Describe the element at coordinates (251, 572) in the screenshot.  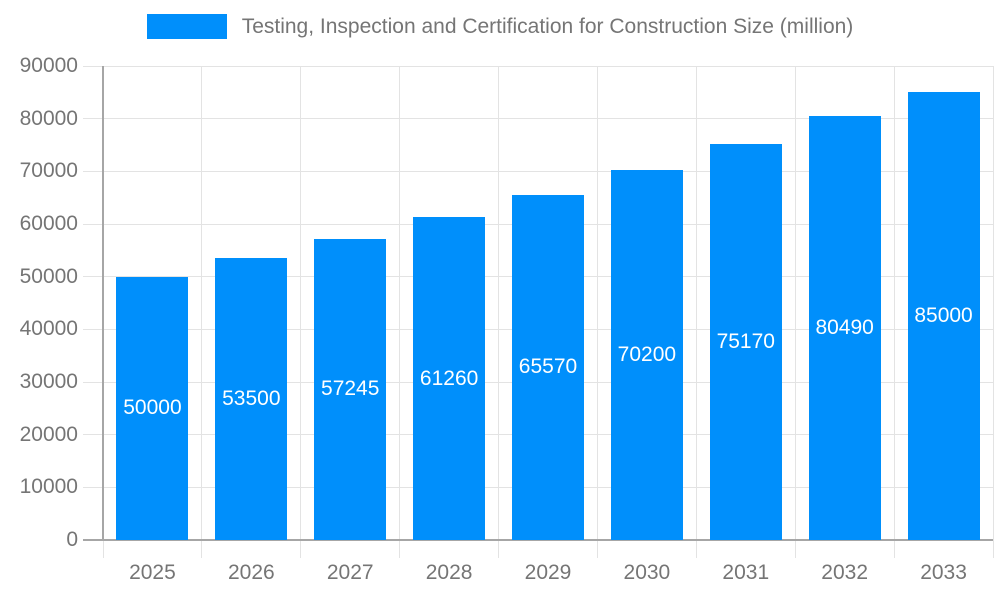
I see `x-axis-tick-label-2026: 2026` at that location.